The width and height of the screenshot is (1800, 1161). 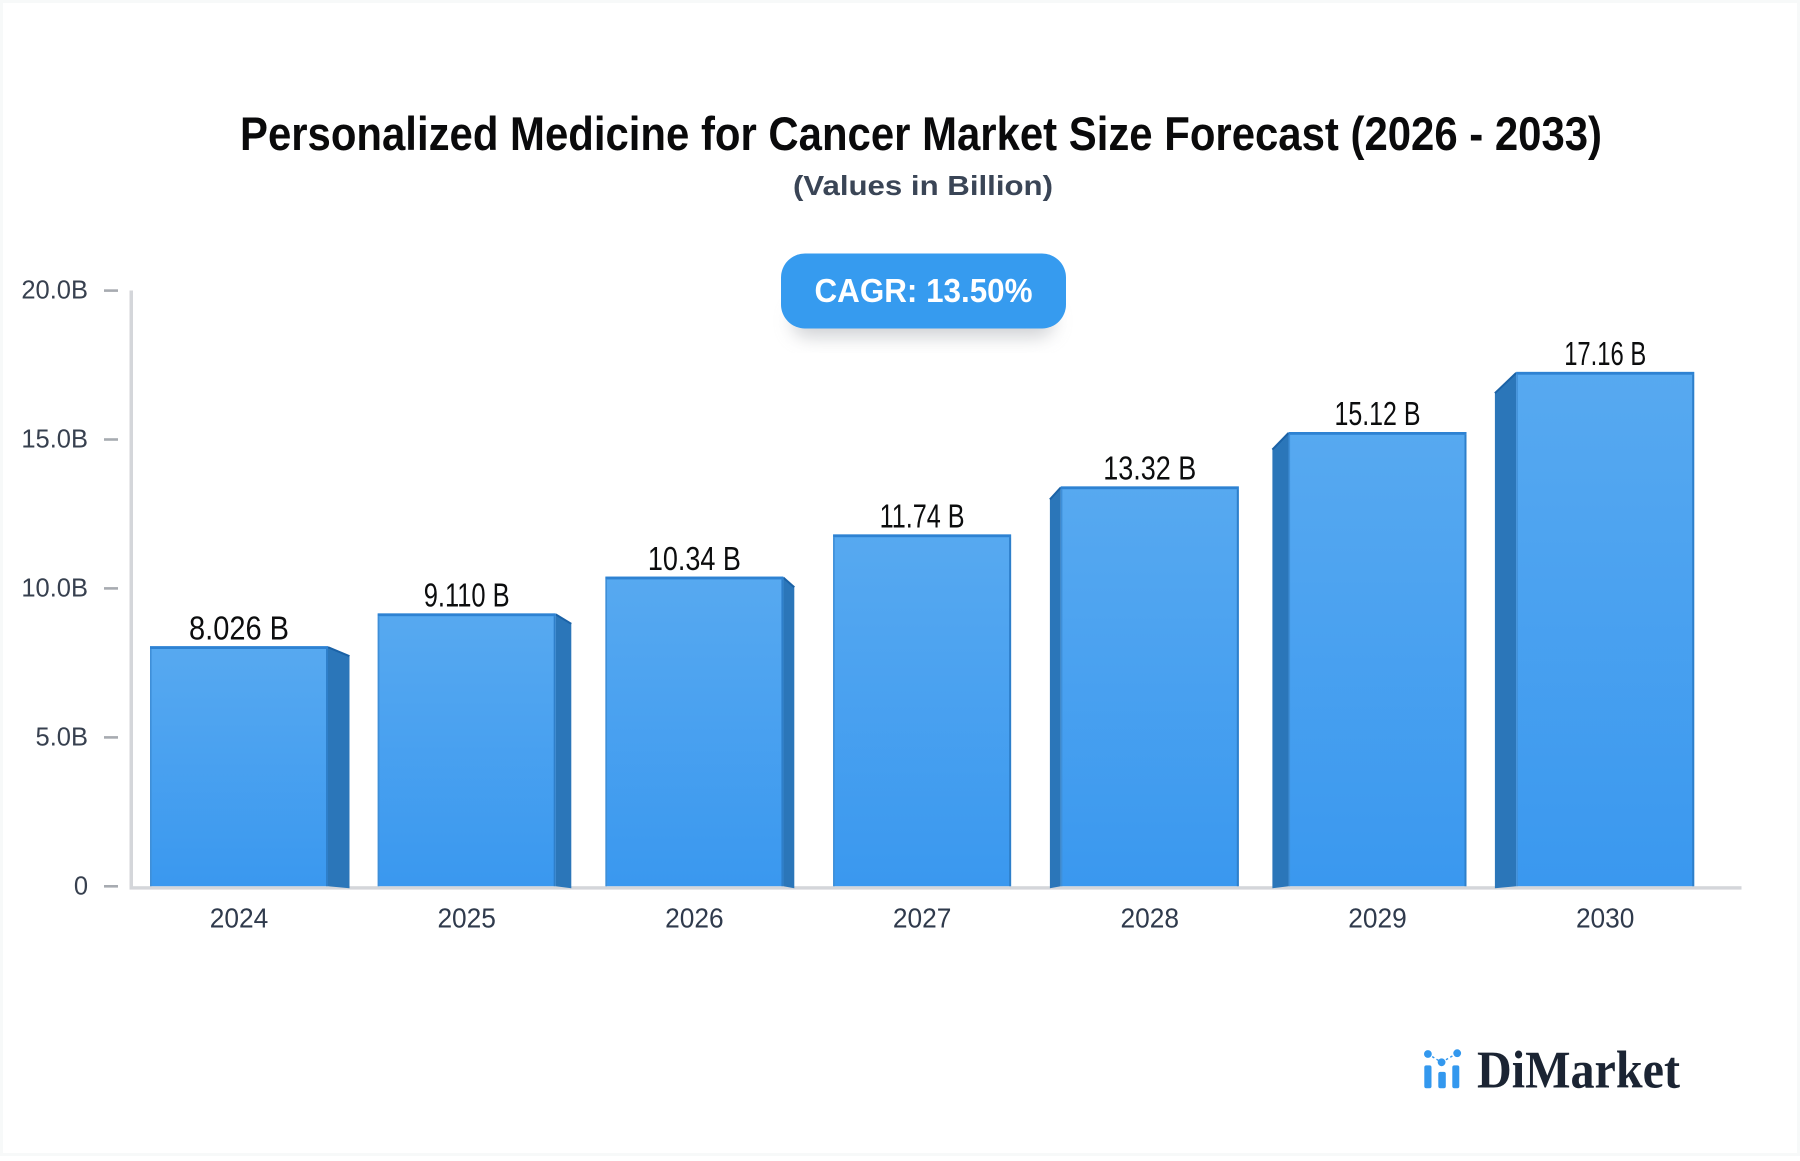 I want to click on svg-text: 15.0B, so click(x=54, y=440).